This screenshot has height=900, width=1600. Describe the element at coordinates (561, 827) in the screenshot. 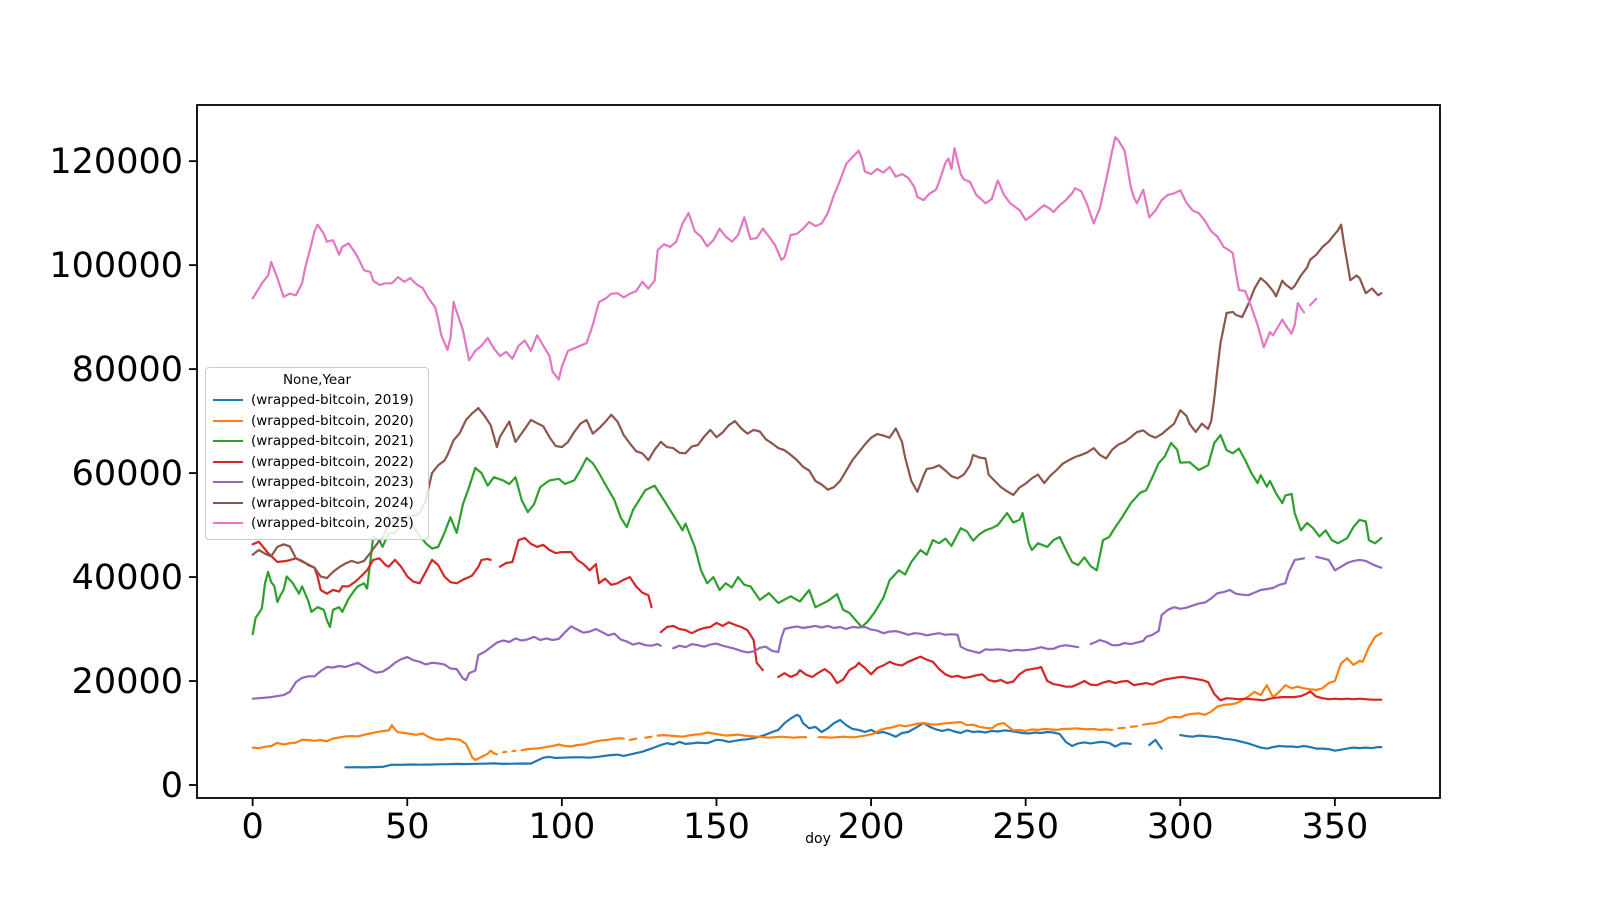

I see `x-tick-label: 100` at that location.